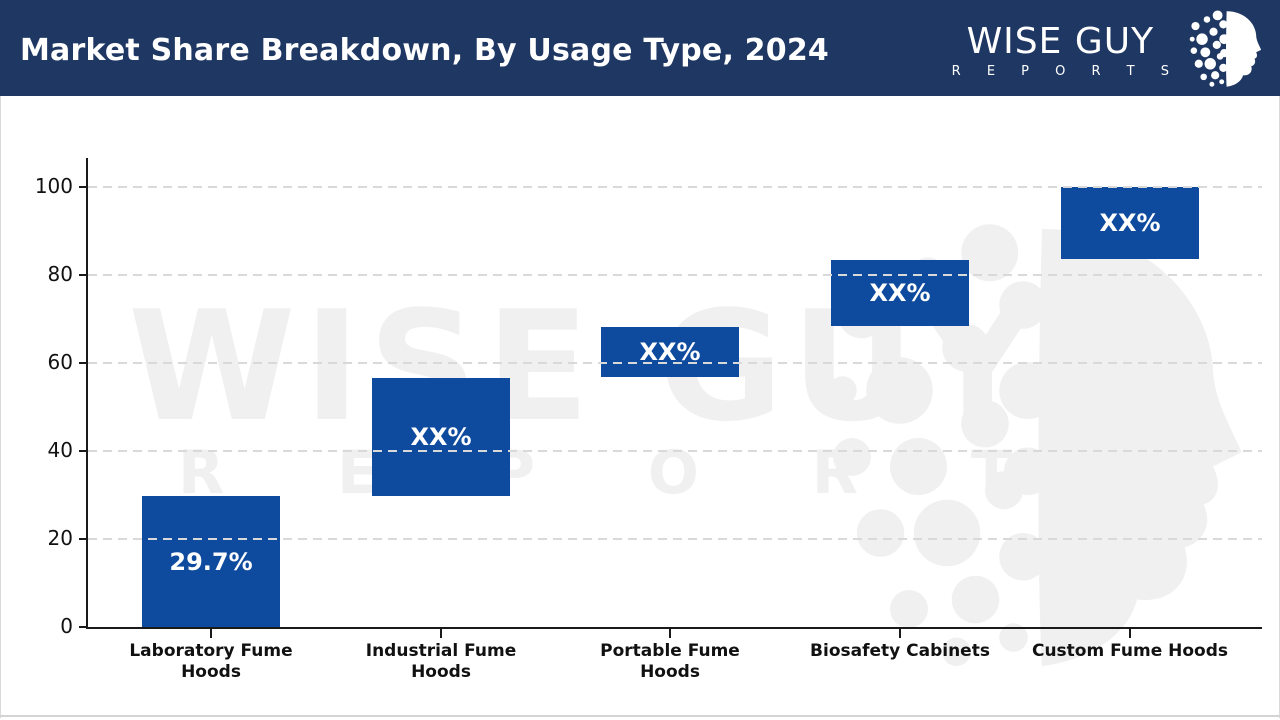 Image resolution: width=1280 pixels, height=720 pixels. I want to click on brand-logo-primary-text: WISE GUY, so click(1060, 41).